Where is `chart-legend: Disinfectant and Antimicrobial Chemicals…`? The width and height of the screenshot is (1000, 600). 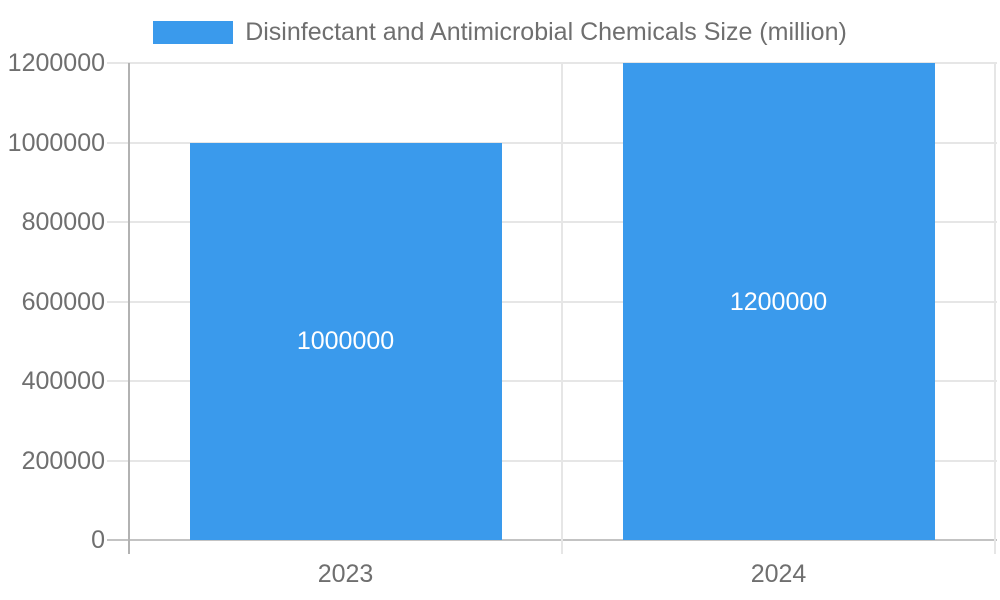
chart-legend: Disinfectant and Antimicrobial Chemicals… is located at coordinates (500, 32).